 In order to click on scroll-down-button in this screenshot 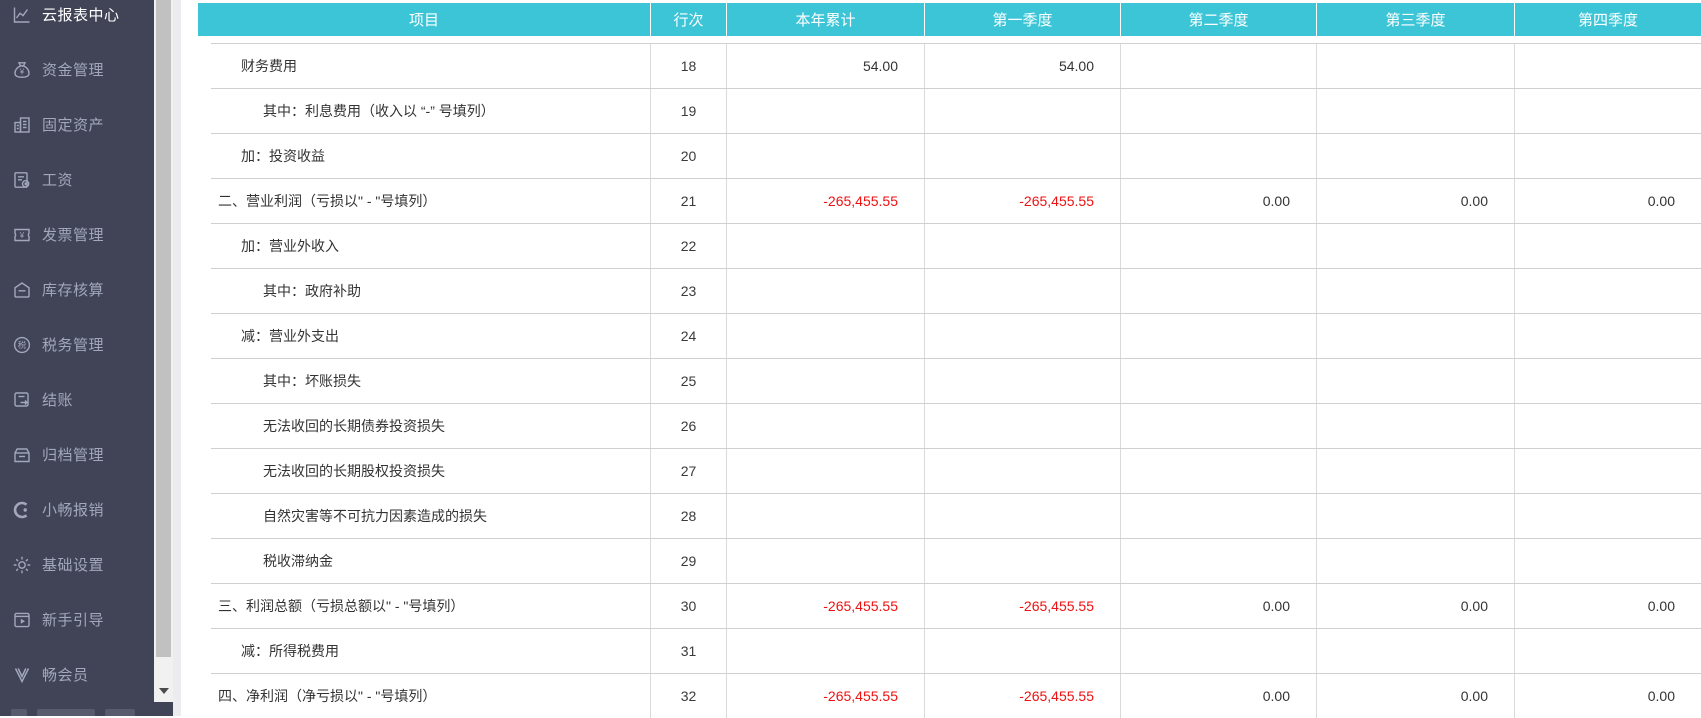, I will do `click(163, 691)`.